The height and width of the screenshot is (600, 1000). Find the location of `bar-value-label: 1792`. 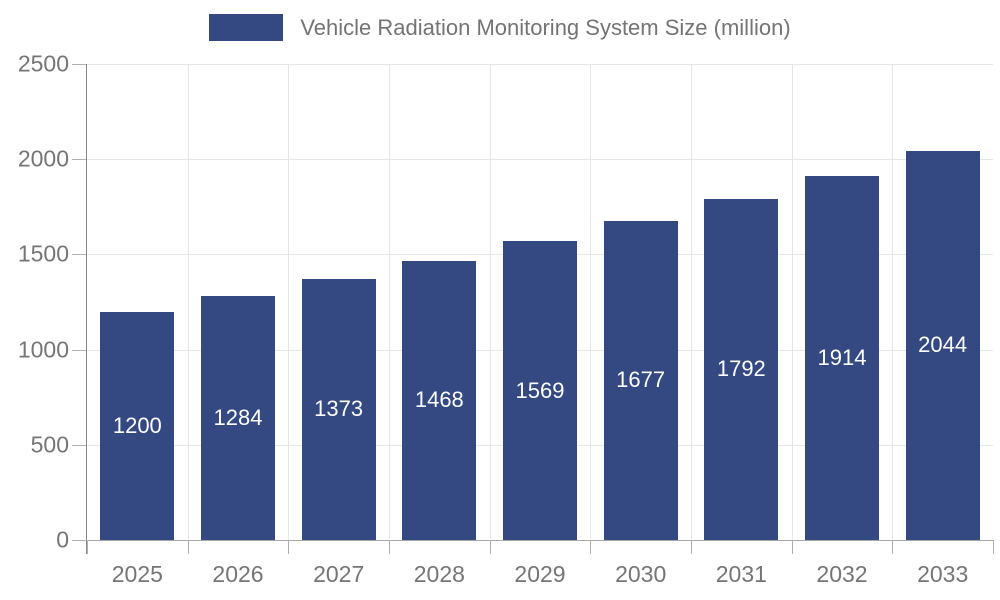

bar-value-label: 1792 is located at coordinates (741, 369).